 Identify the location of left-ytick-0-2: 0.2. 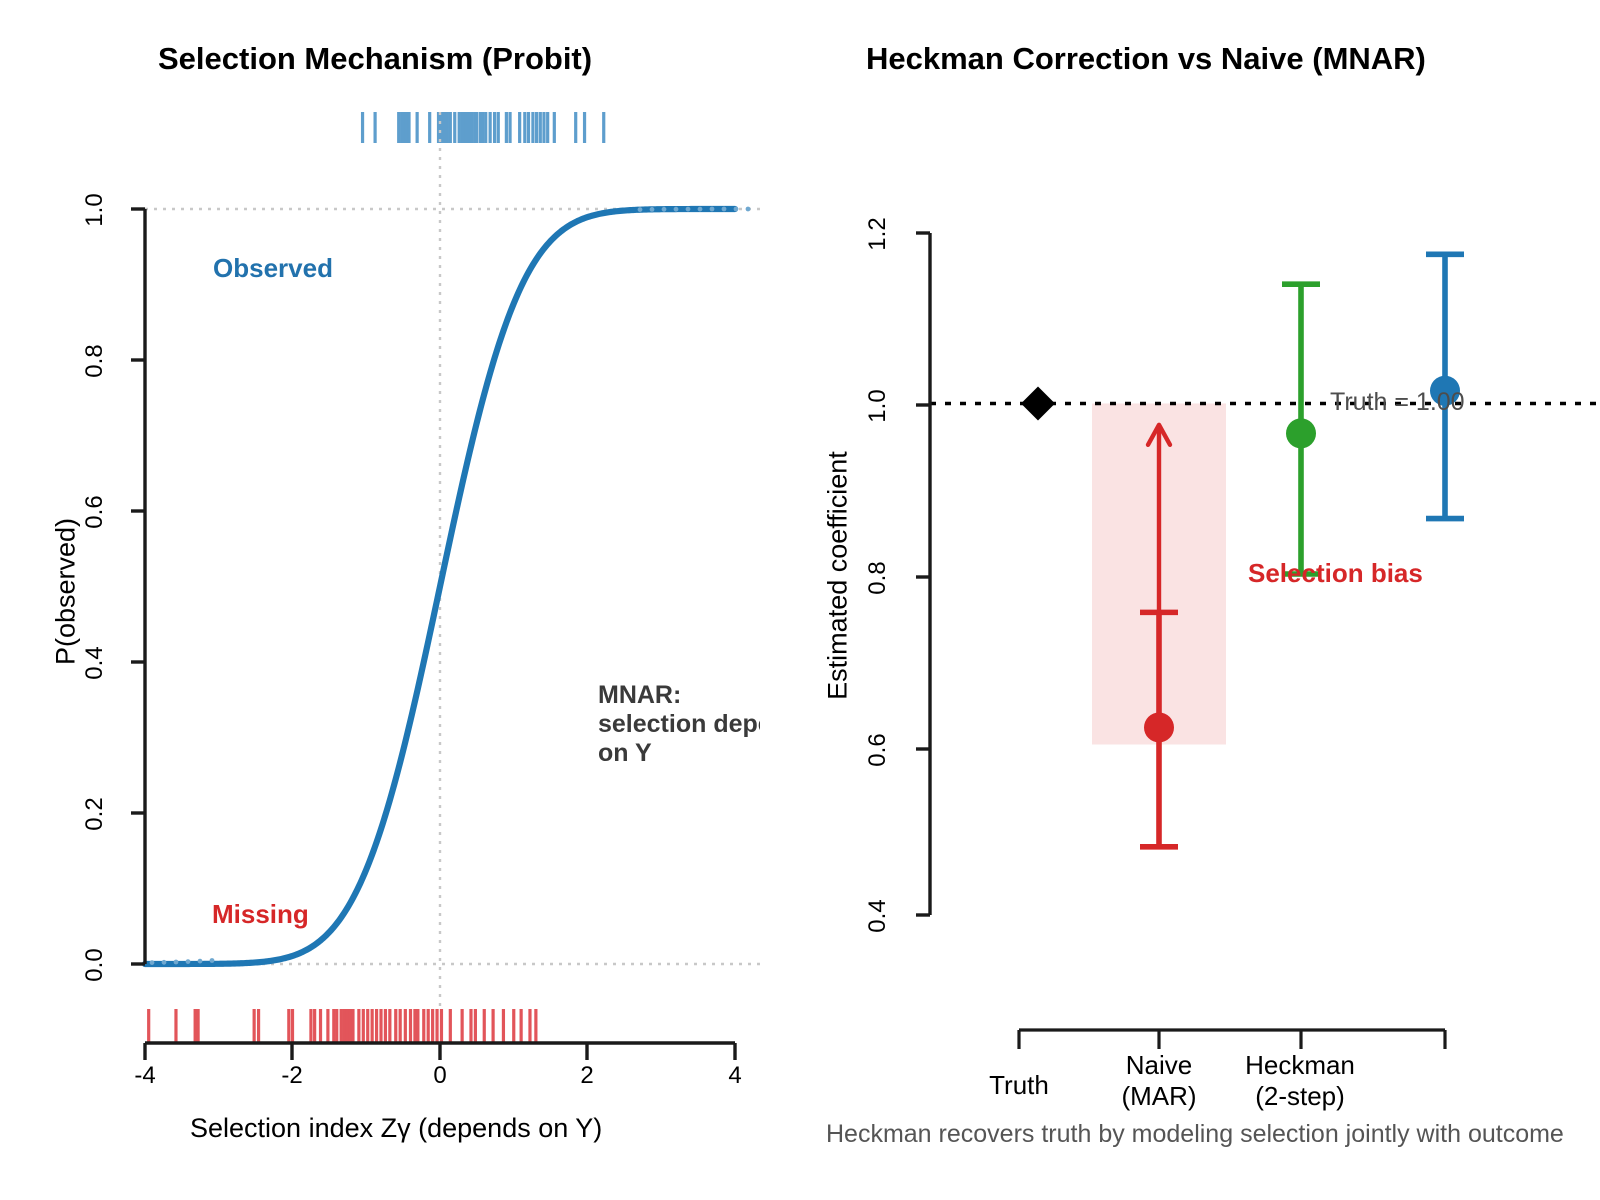
(94, 814).